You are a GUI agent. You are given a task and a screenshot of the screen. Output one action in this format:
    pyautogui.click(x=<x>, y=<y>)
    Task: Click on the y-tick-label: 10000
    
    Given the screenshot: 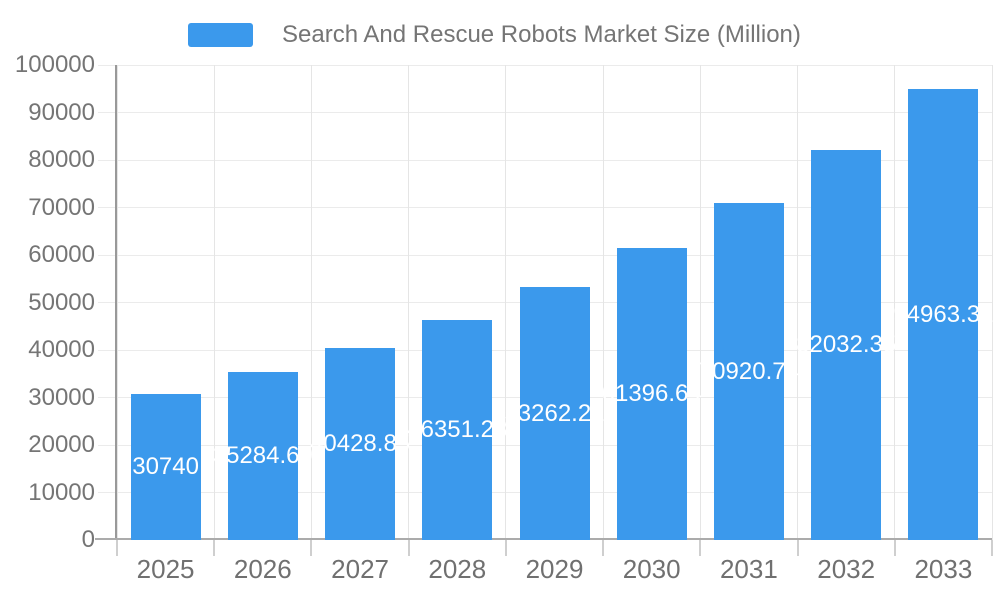 What is the action you would take?
    pyautogui.click(x=61, y=492)
    